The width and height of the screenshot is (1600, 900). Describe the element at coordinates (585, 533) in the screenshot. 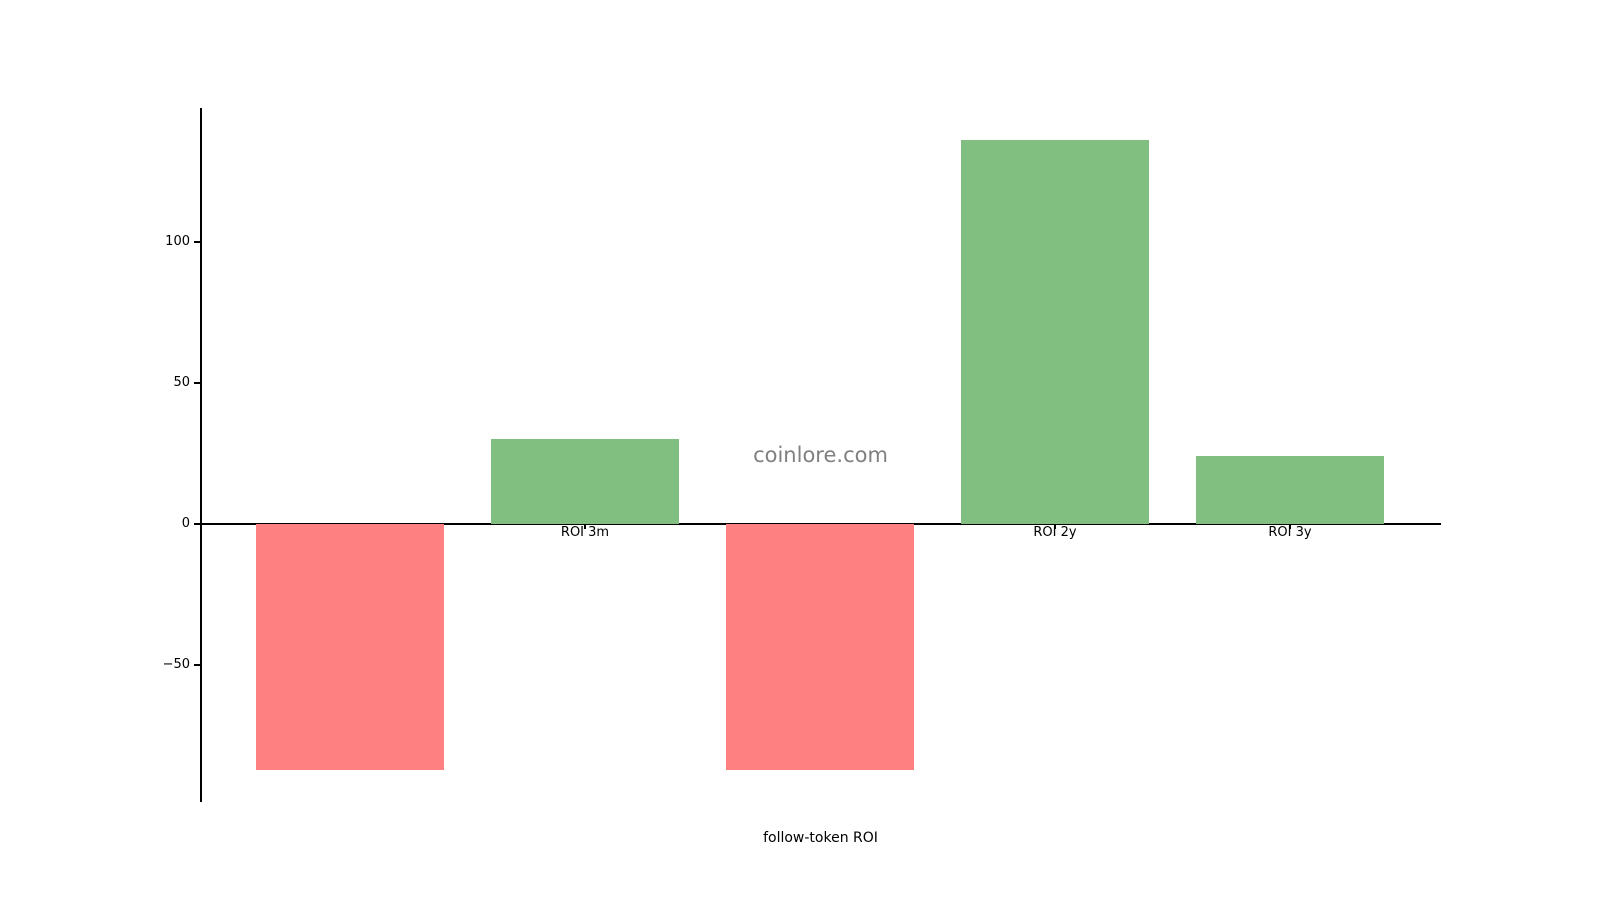

I see `x-tick-label: ROI 3m` at that location.